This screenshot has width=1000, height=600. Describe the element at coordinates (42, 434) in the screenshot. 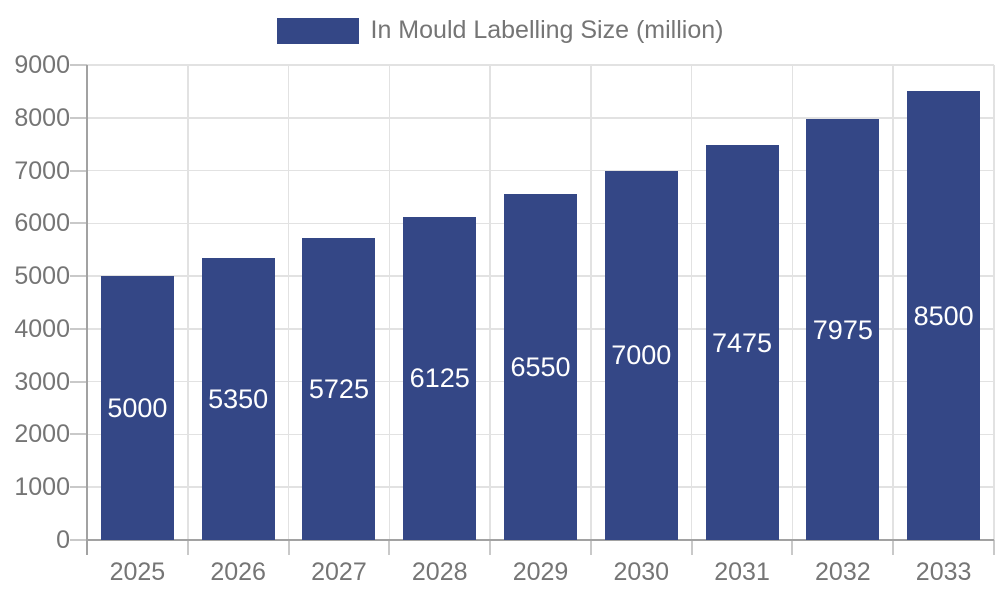

I see `y-axis-label: 2000` at that location.